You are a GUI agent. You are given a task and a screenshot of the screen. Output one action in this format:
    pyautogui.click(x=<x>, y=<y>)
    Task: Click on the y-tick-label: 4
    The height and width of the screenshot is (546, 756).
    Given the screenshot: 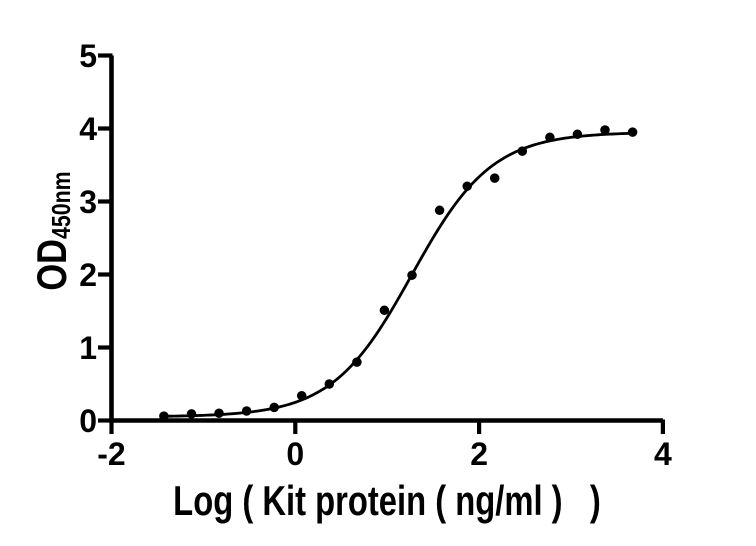 What is the action you would take?
    pyautogui.click(x=88, y=129)
    